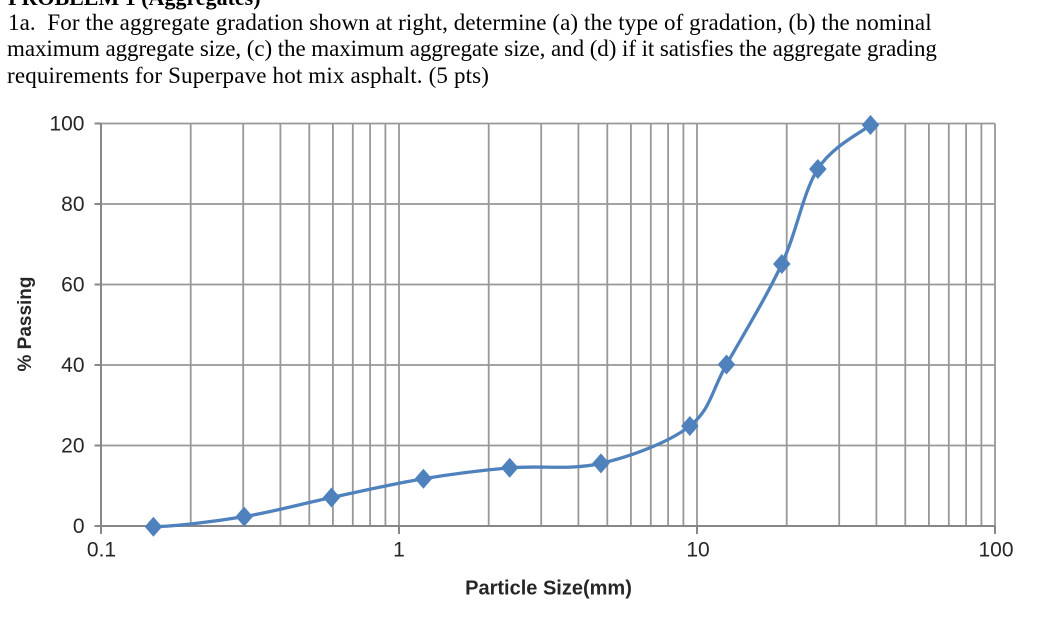 The image size is (1056, 620). What do you see at coordinates (399, 550) in the screenshot?
I see `svg-text: 1` at bounding box center [399, 550].